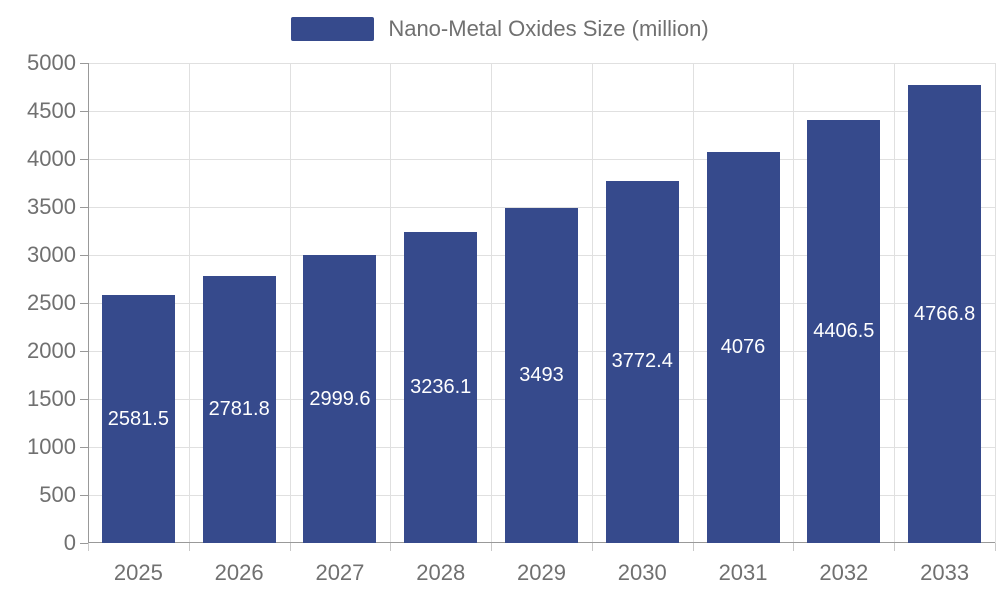  I want to click on x-tick-label: 2031, so click(743, 572).